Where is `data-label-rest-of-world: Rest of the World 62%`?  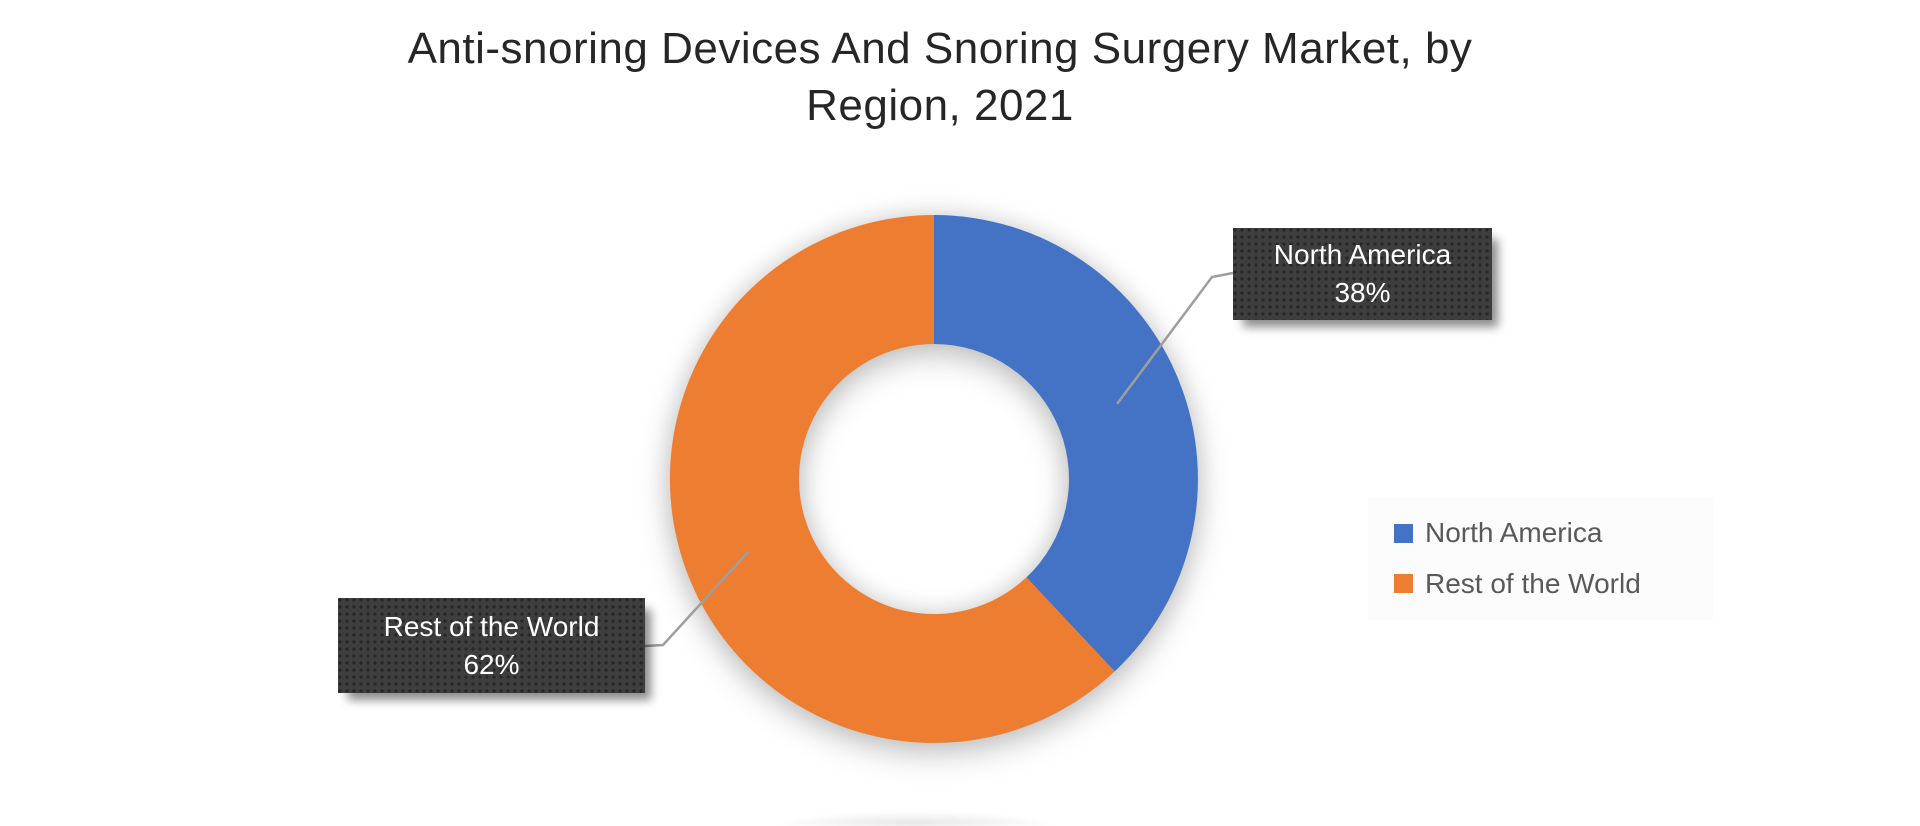
data-label-rest-of-world: Rest of the World 62% is located at coordinates (491, 645).